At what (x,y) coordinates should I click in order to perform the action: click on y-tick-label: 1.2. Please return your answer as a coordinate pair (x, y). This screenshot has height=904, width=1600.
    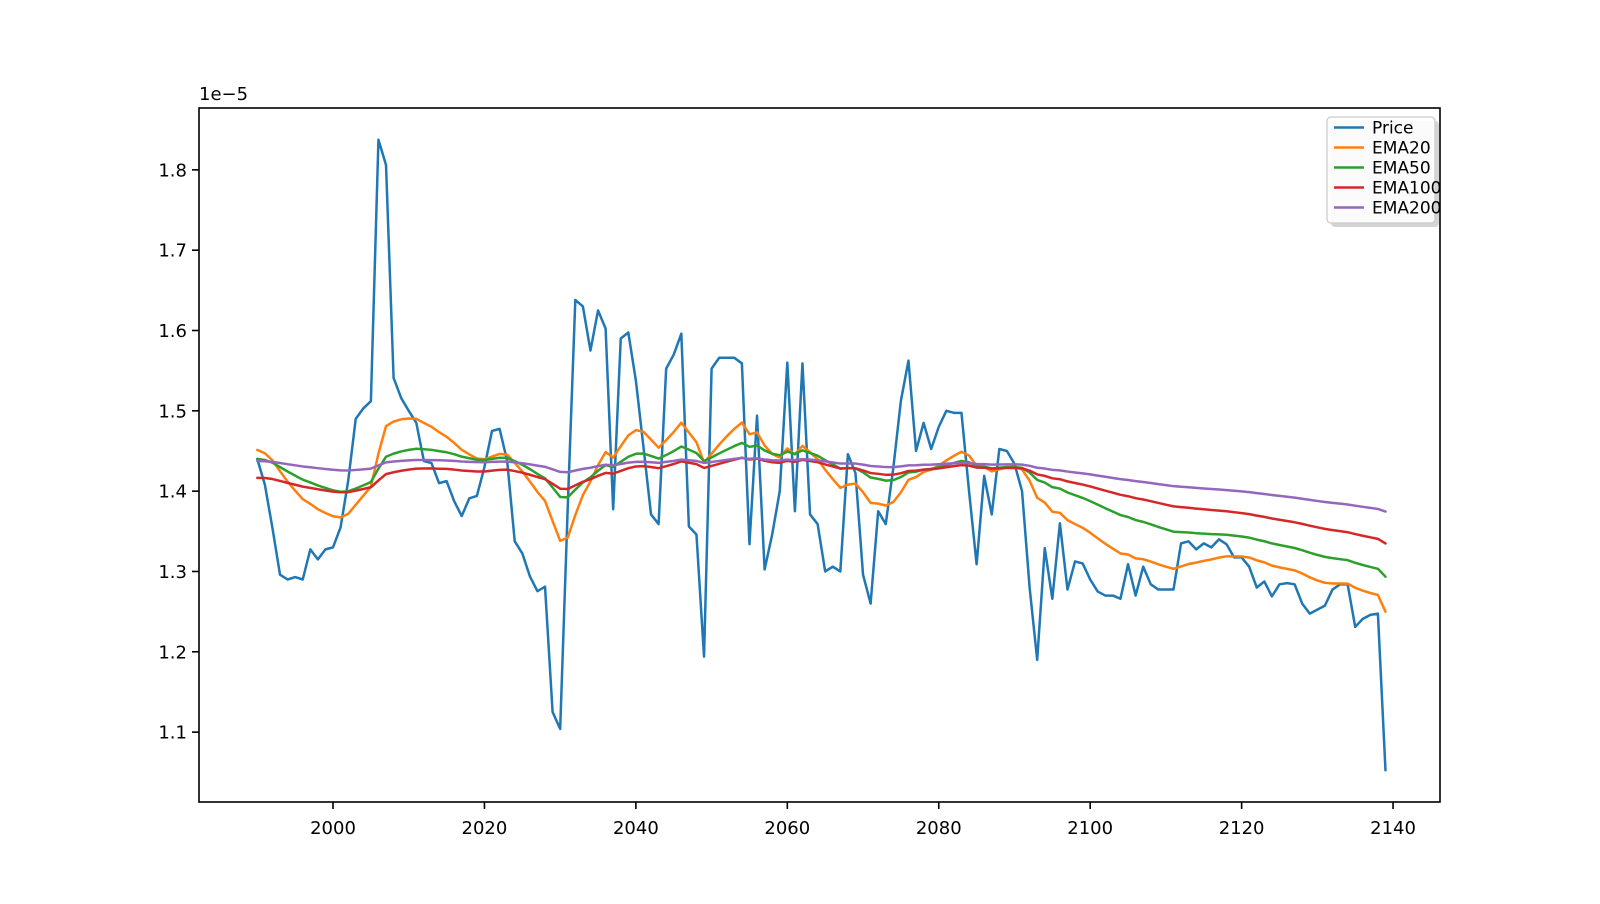
    Looking at the image, I should click on (172, 652).